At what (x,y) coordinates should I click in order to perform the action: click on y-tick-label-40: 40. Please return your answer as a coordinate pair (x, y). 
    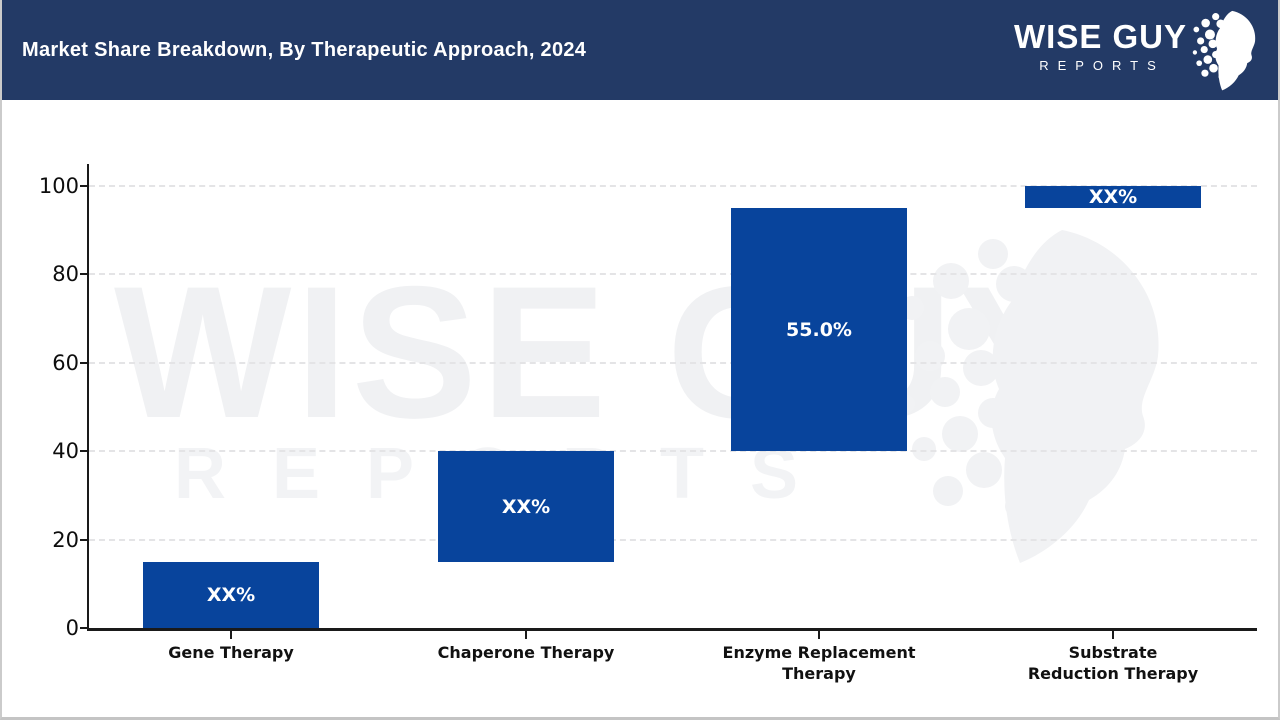
    Looking at the image, I should click on (65, 451).